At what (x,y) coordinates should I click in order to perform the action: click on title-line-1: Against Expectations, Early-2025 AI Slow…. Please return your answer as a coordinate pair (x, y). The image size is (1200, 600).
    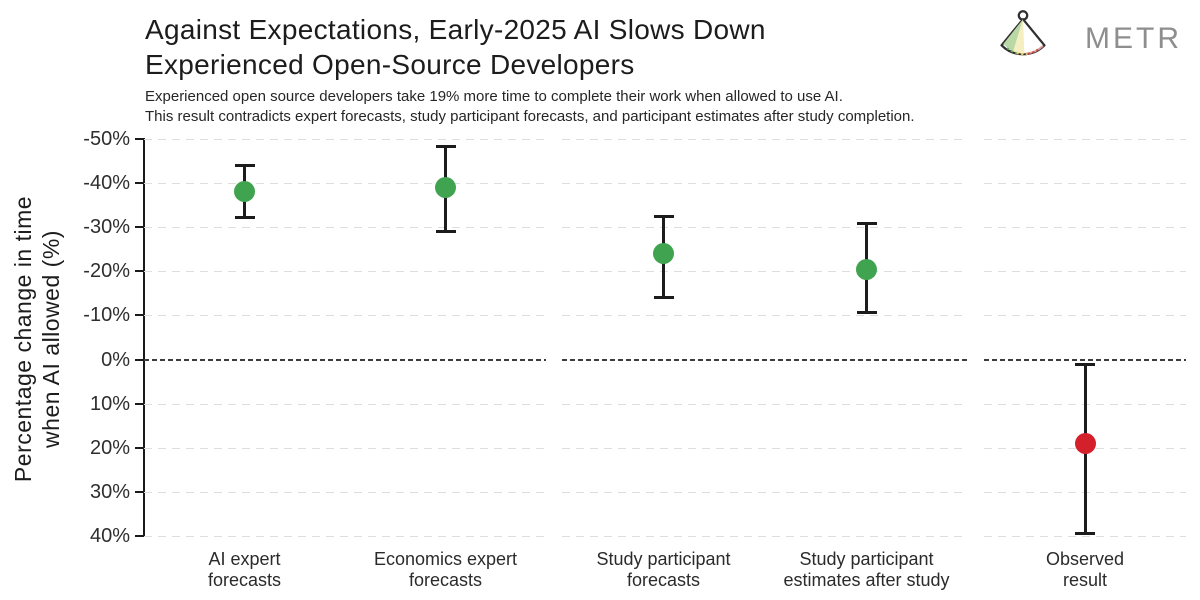
    Looking at the image, I should click on (455, 29).